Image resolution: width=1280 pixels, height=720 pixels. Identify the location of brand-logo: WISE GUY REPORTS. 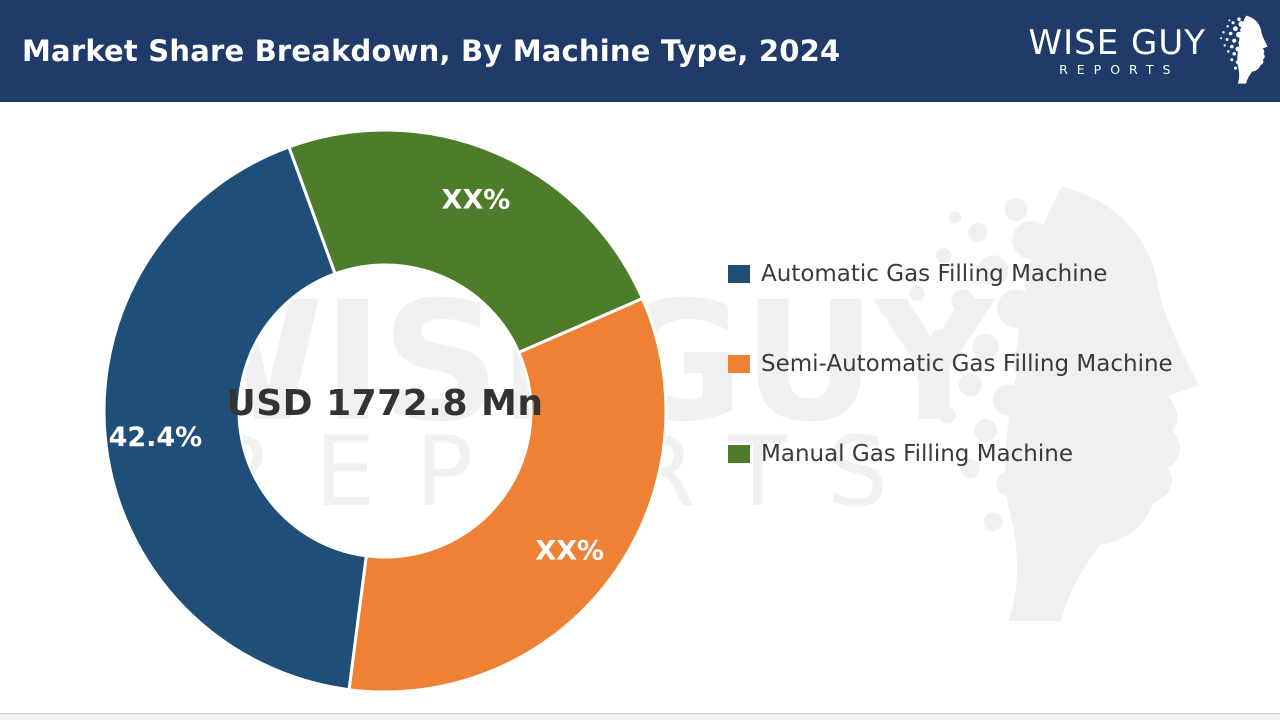
(1149, 51).